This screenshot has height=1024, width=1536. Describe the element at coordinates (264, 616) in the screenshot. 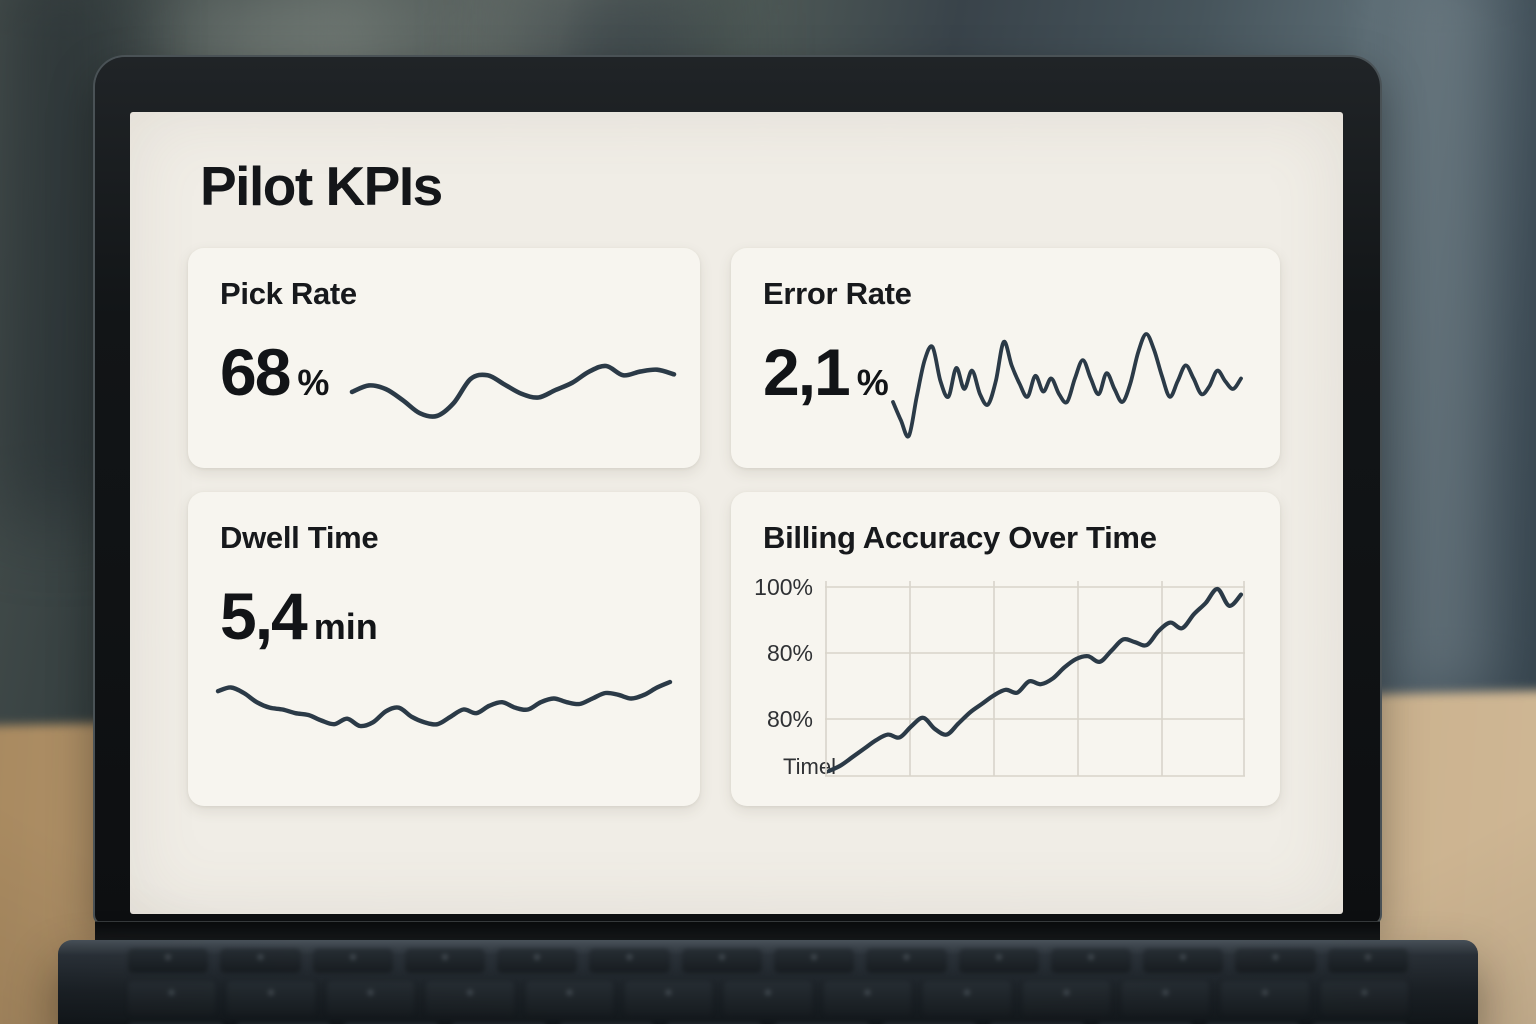

I see `kpi-number: 5,4` at that location.